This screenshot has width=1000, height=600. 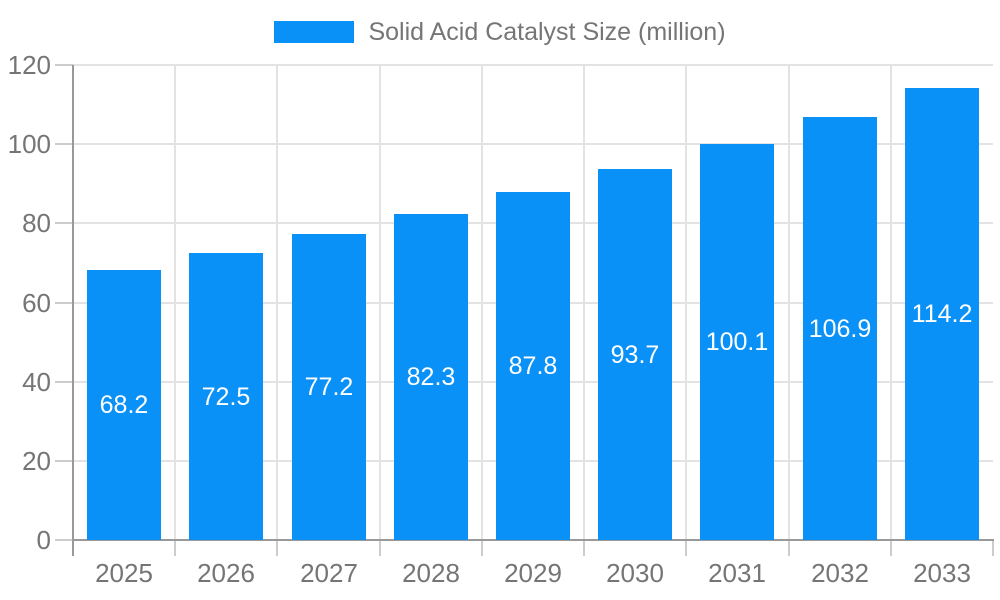 I want to click on bar-value-label-2025: 68.2, so click(x=124, y=405).